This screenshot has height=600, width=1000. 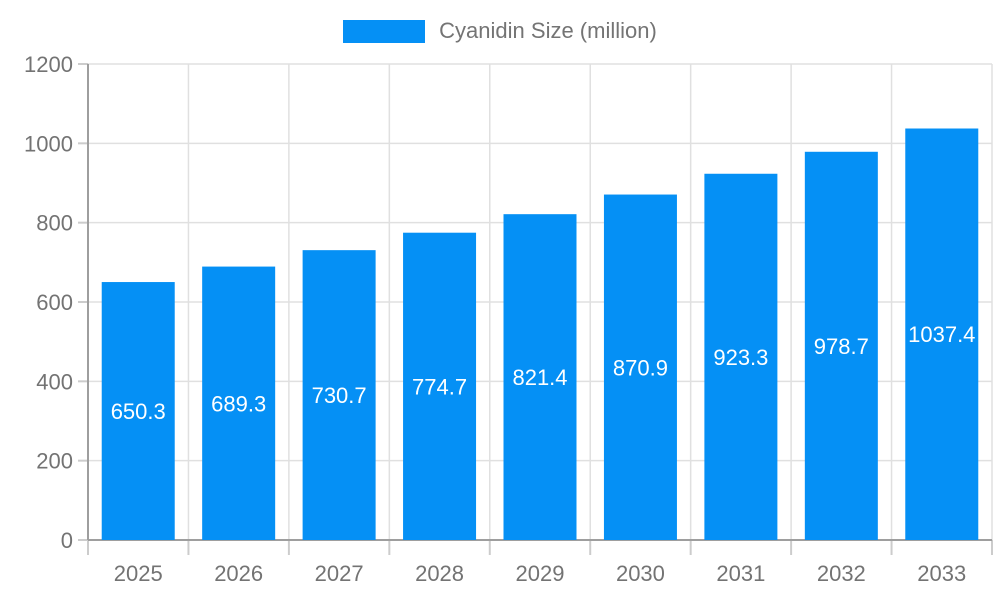 What do you see at coordinates (439, 573) in the screenshot?
I see `x-tick-label: 2028` at bounding box center [439, 573].